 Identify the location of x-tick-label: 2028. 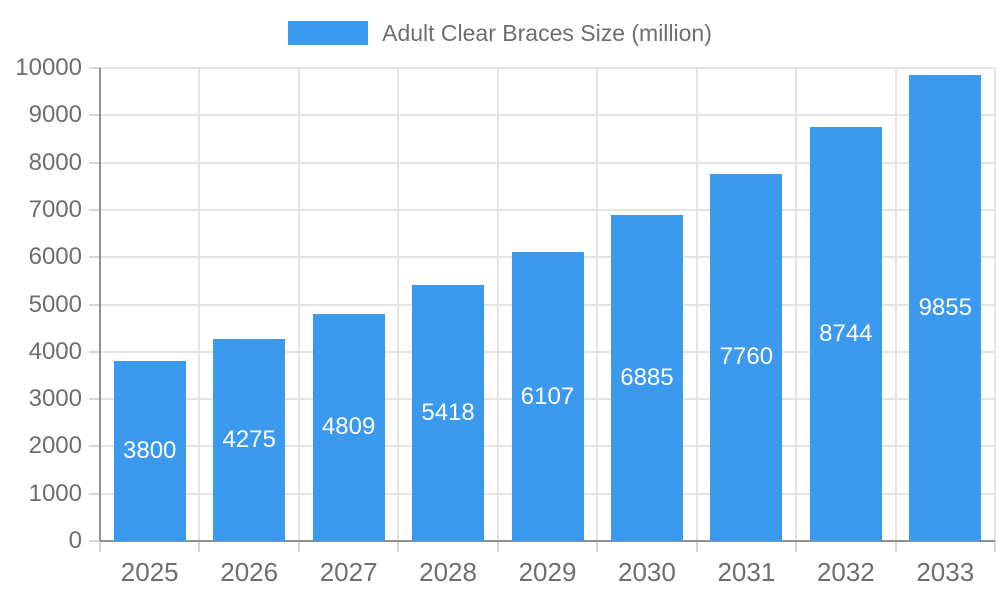
(448, 572).